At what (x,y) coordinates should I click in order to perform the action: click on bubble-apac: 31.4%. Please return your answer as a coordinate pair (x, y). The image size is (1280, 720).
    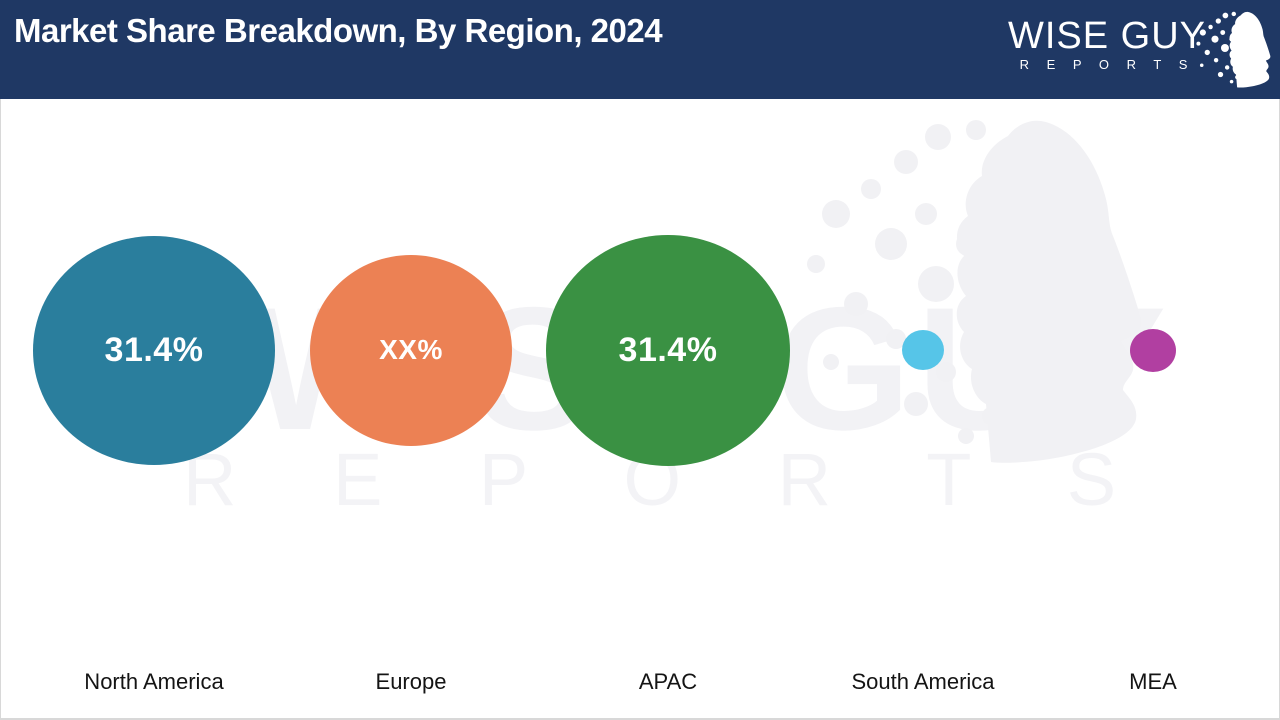
    Looking at the image, I should click on (668, 350).